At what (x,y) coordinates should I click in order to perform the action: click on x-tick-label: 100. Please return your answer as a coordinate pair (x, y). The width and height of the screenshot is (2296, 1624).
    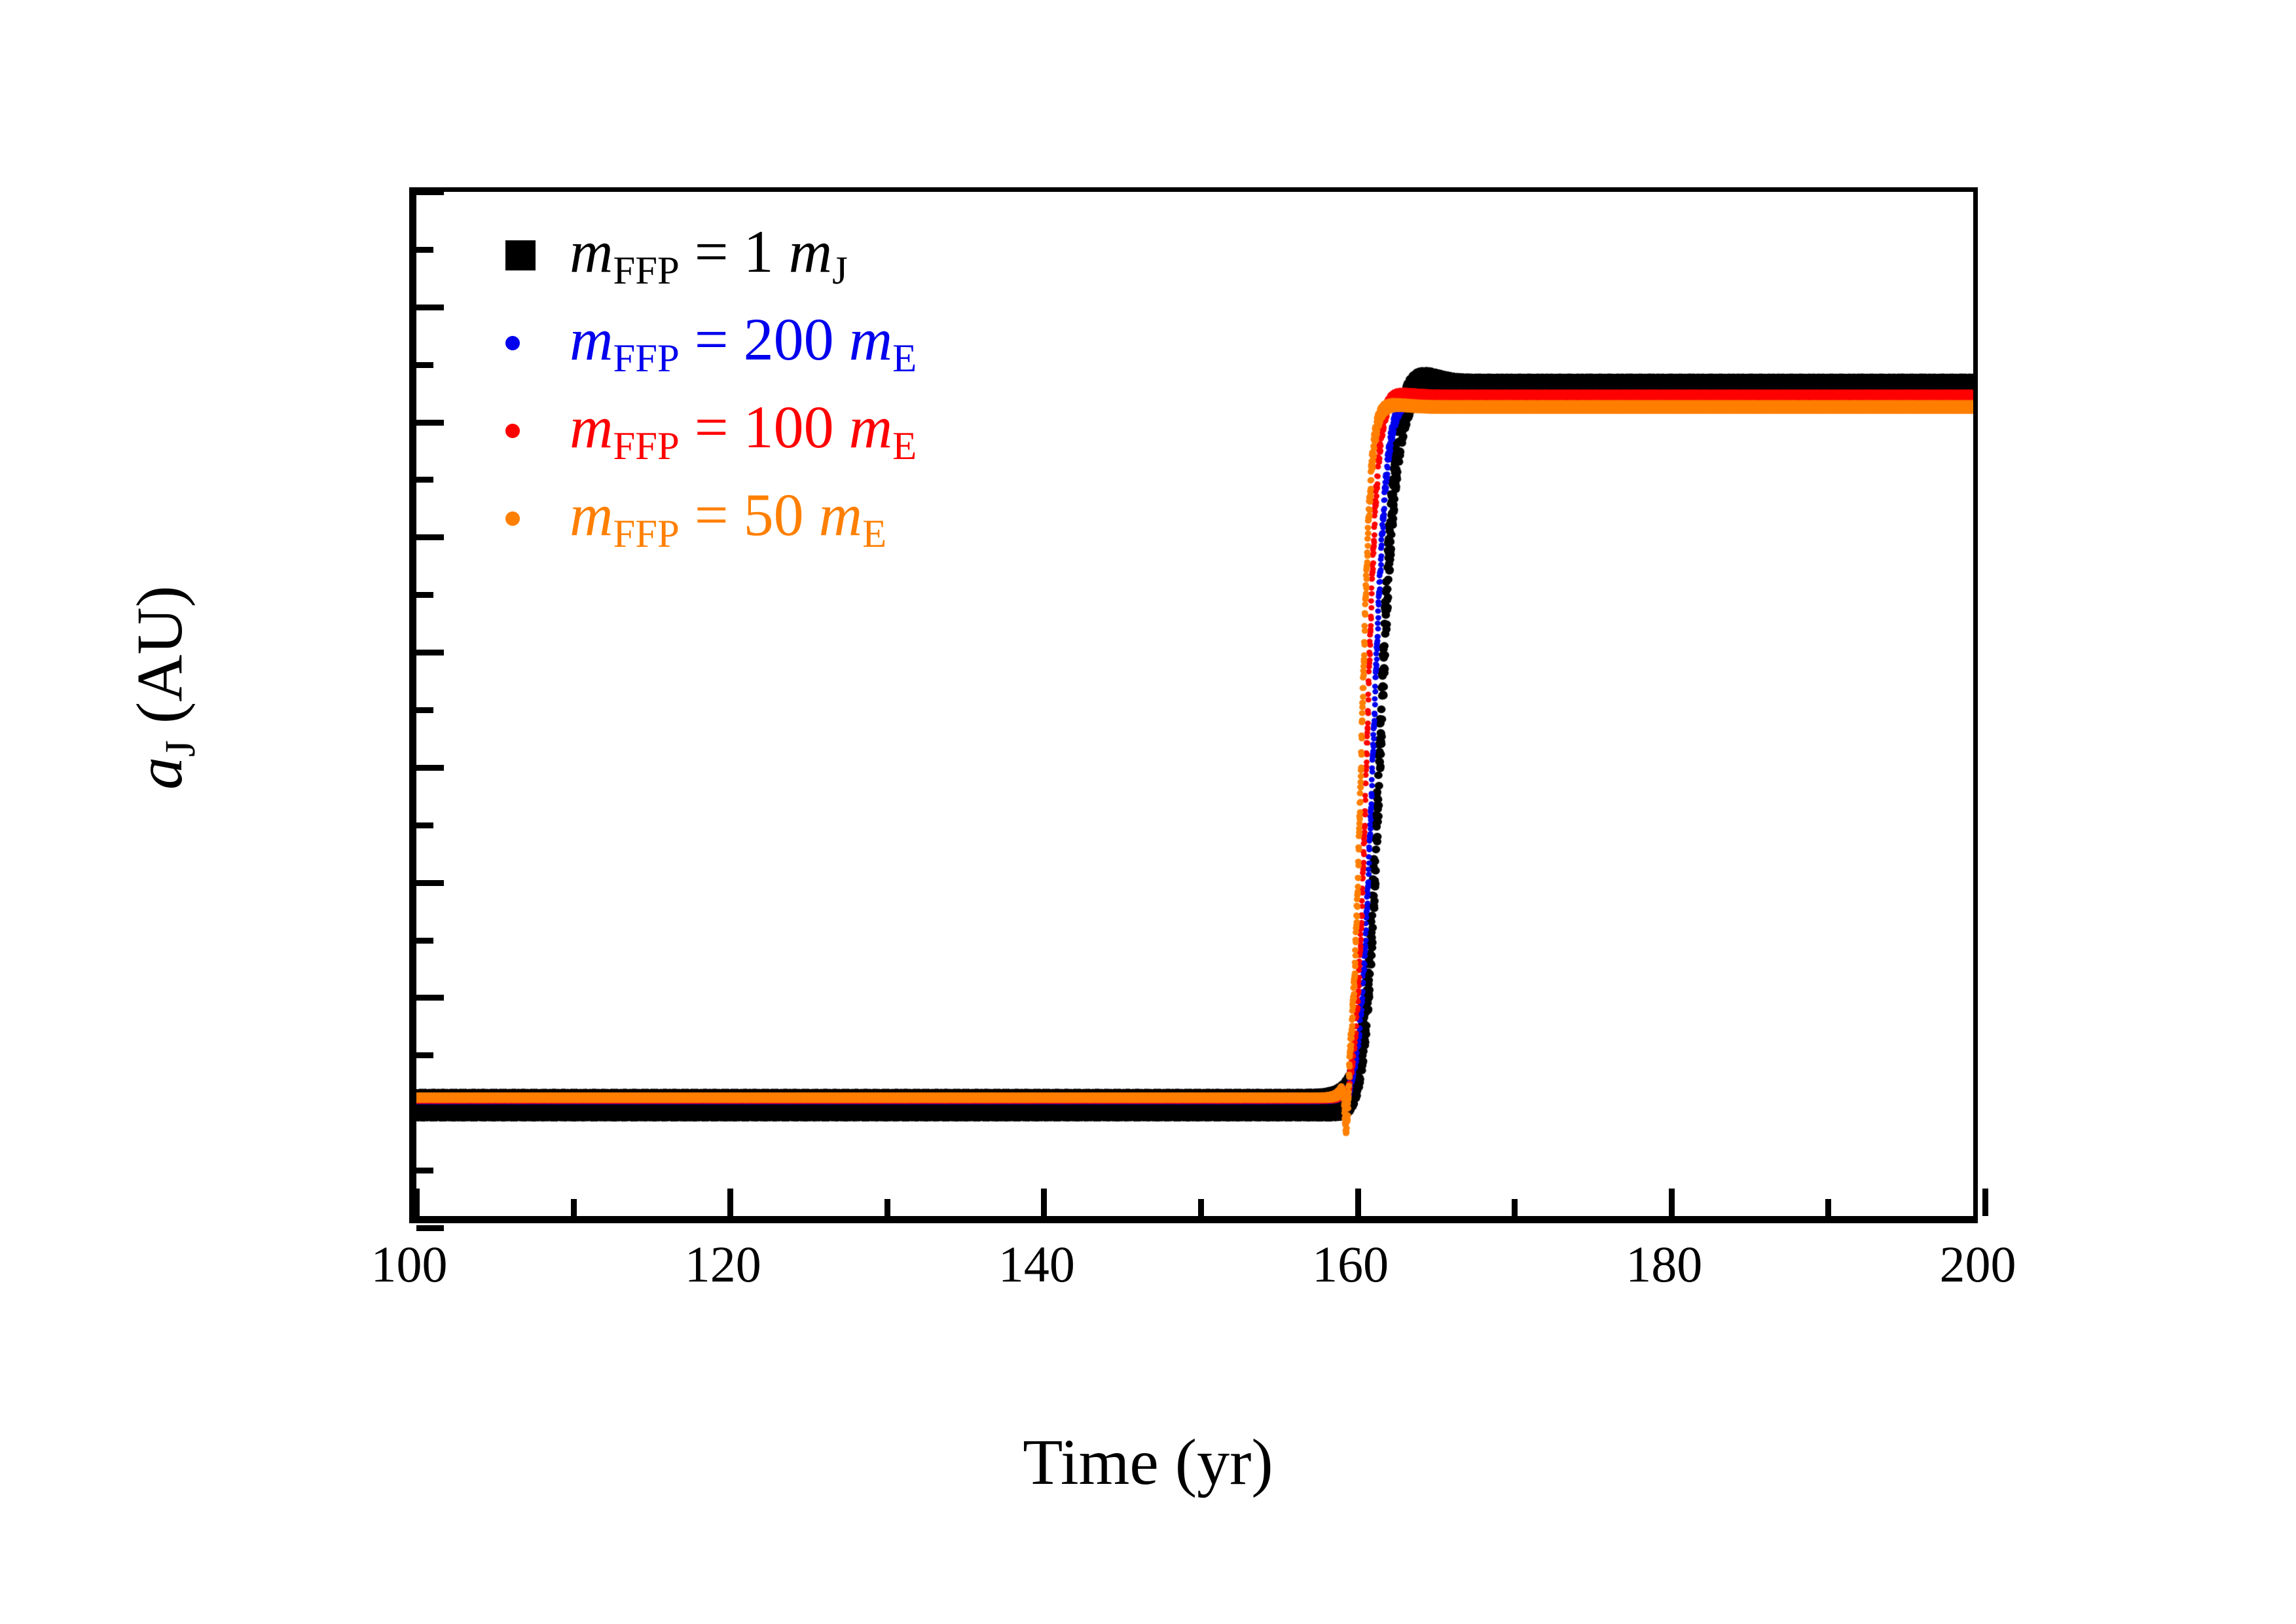
    Looking at the image, I should click on (409, 1264).